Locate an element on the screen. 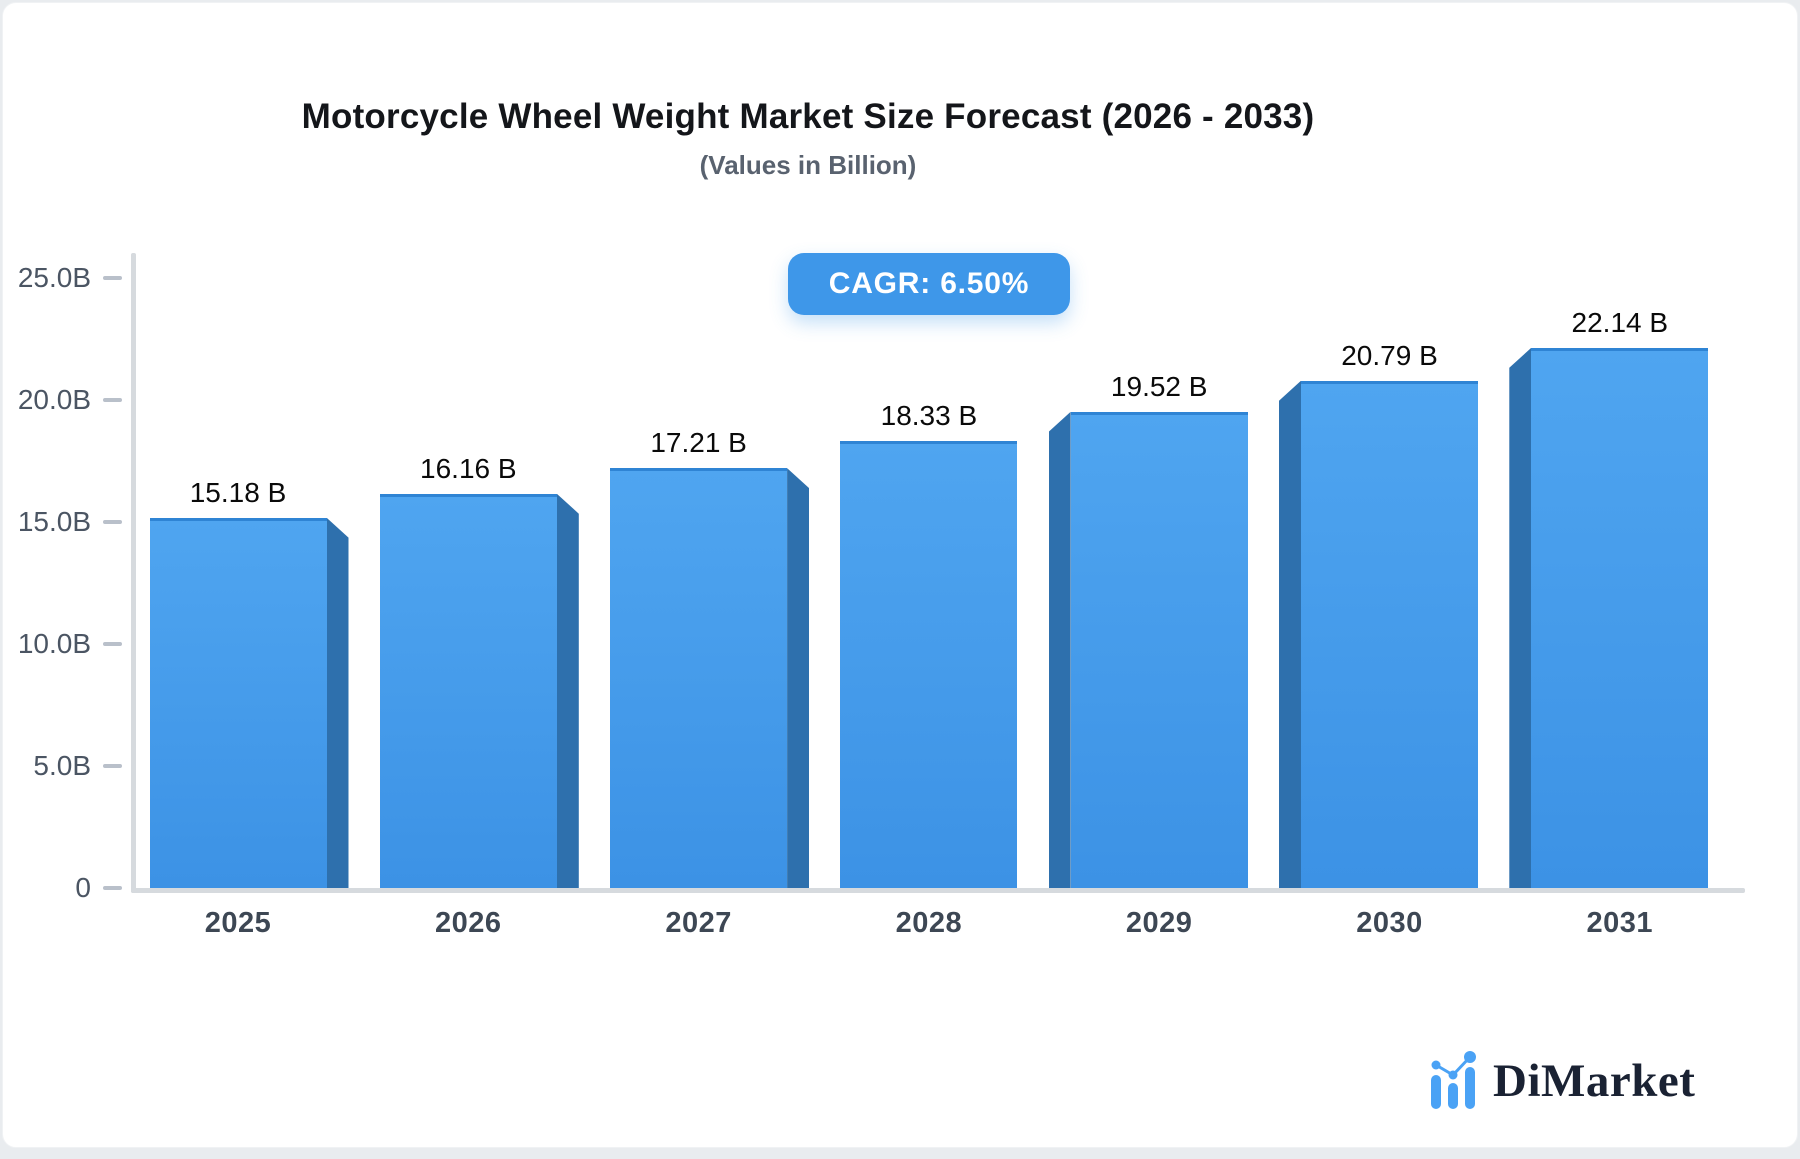 Image resolution: width=1800 pixels, height=1159 pixels. cagr-badge: CAGR: 6.50% is located at coordinates (929, 284).